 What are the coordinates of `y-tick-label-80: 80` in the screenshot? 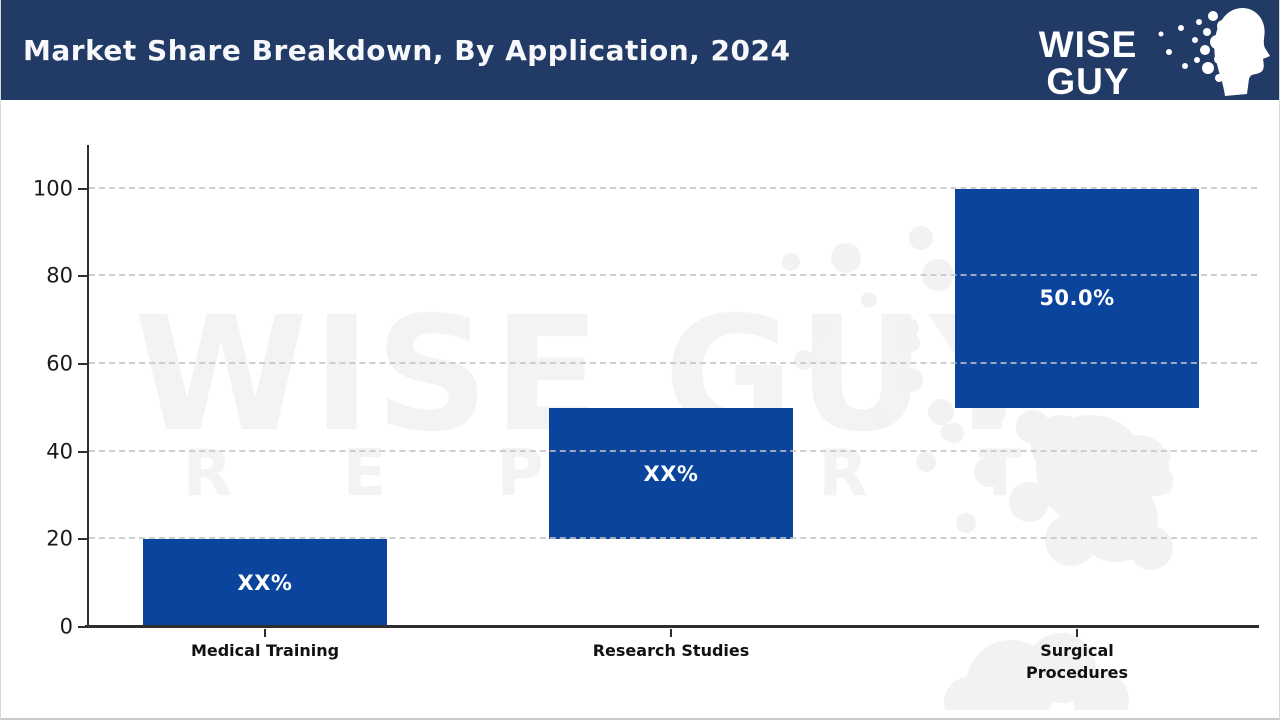 It's located at (59, 275).